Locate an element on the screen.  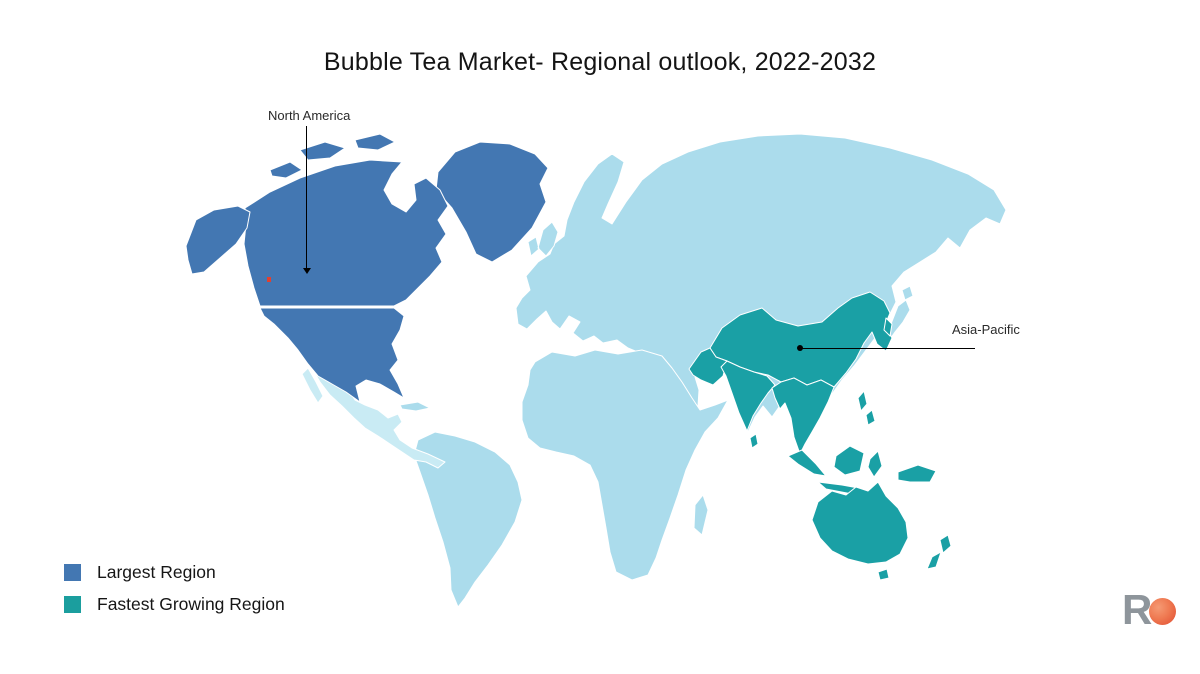
region-africa is located at coordinates (625, 465).